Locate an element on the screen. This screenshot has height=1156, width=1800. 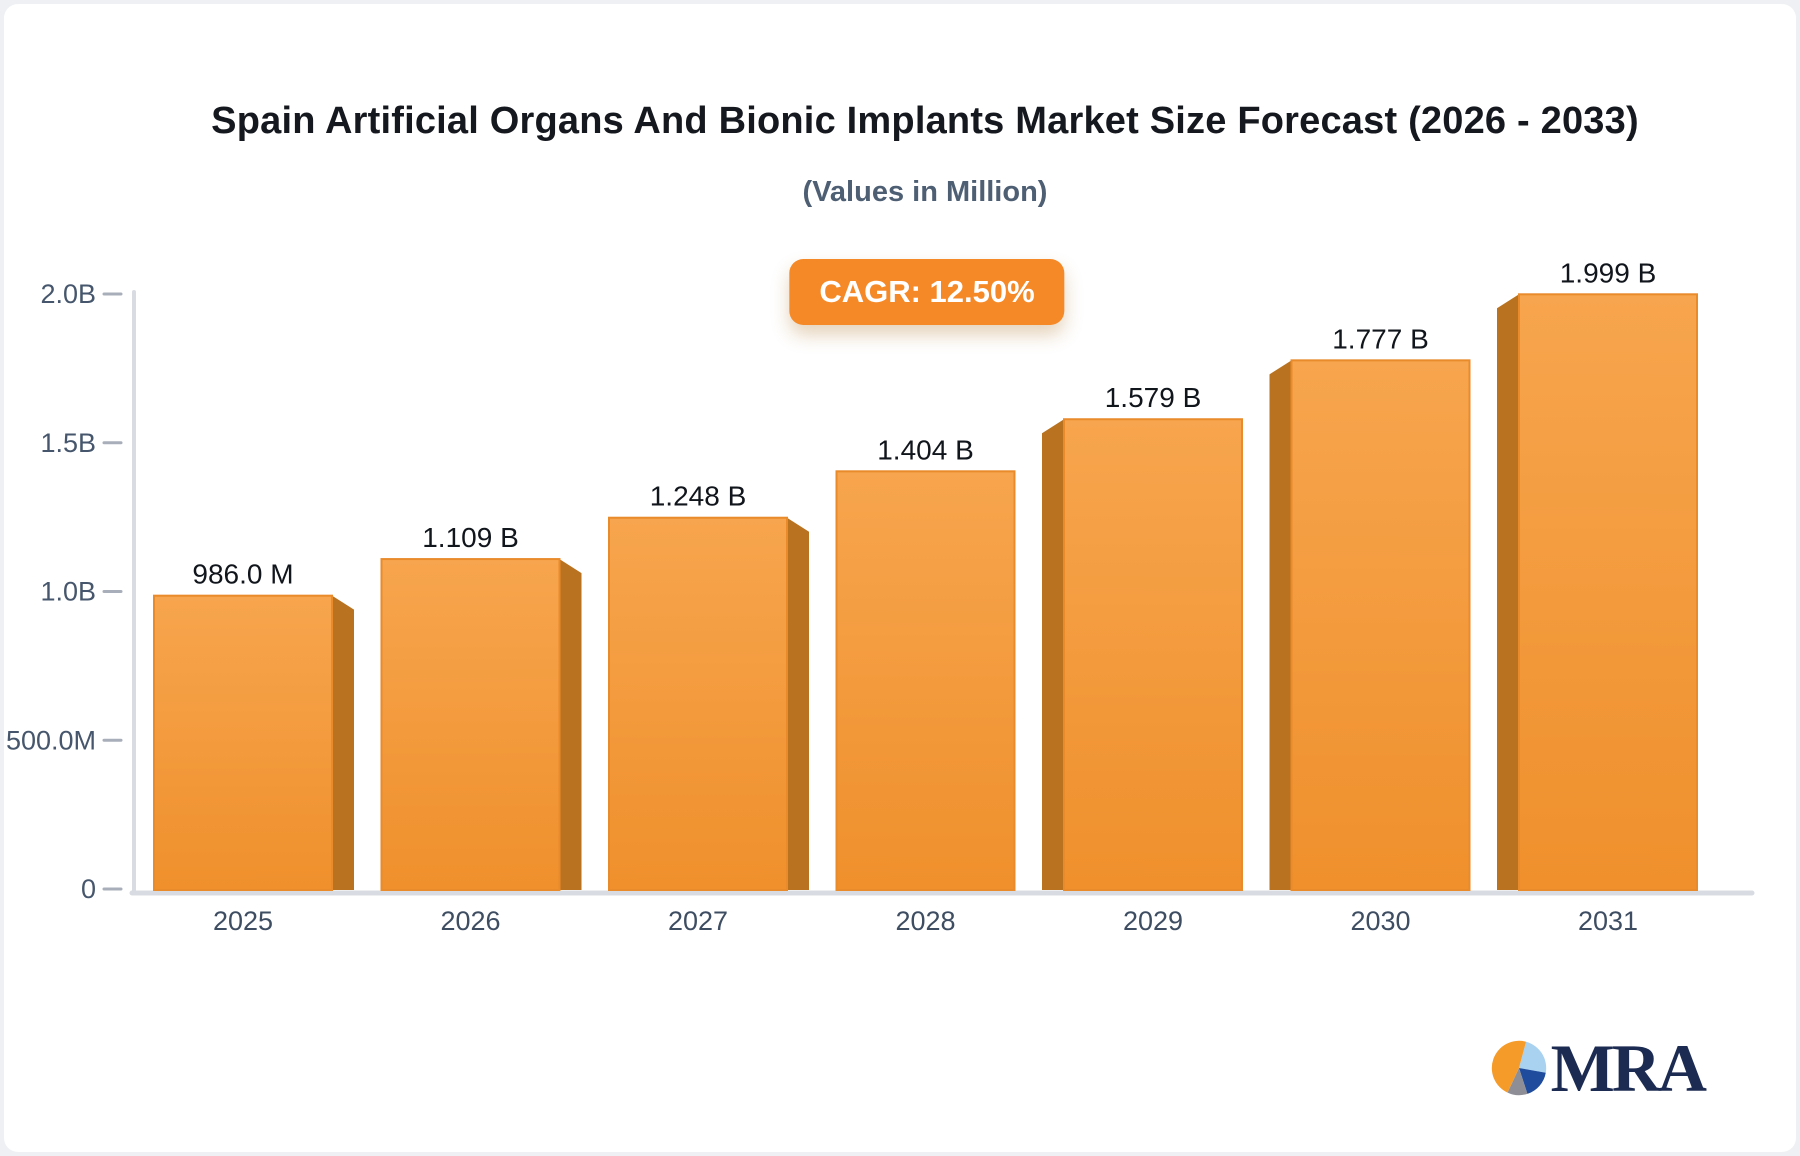
bar-group-2031: 1.999 B 2031 is located at coordinates (1597, 596).